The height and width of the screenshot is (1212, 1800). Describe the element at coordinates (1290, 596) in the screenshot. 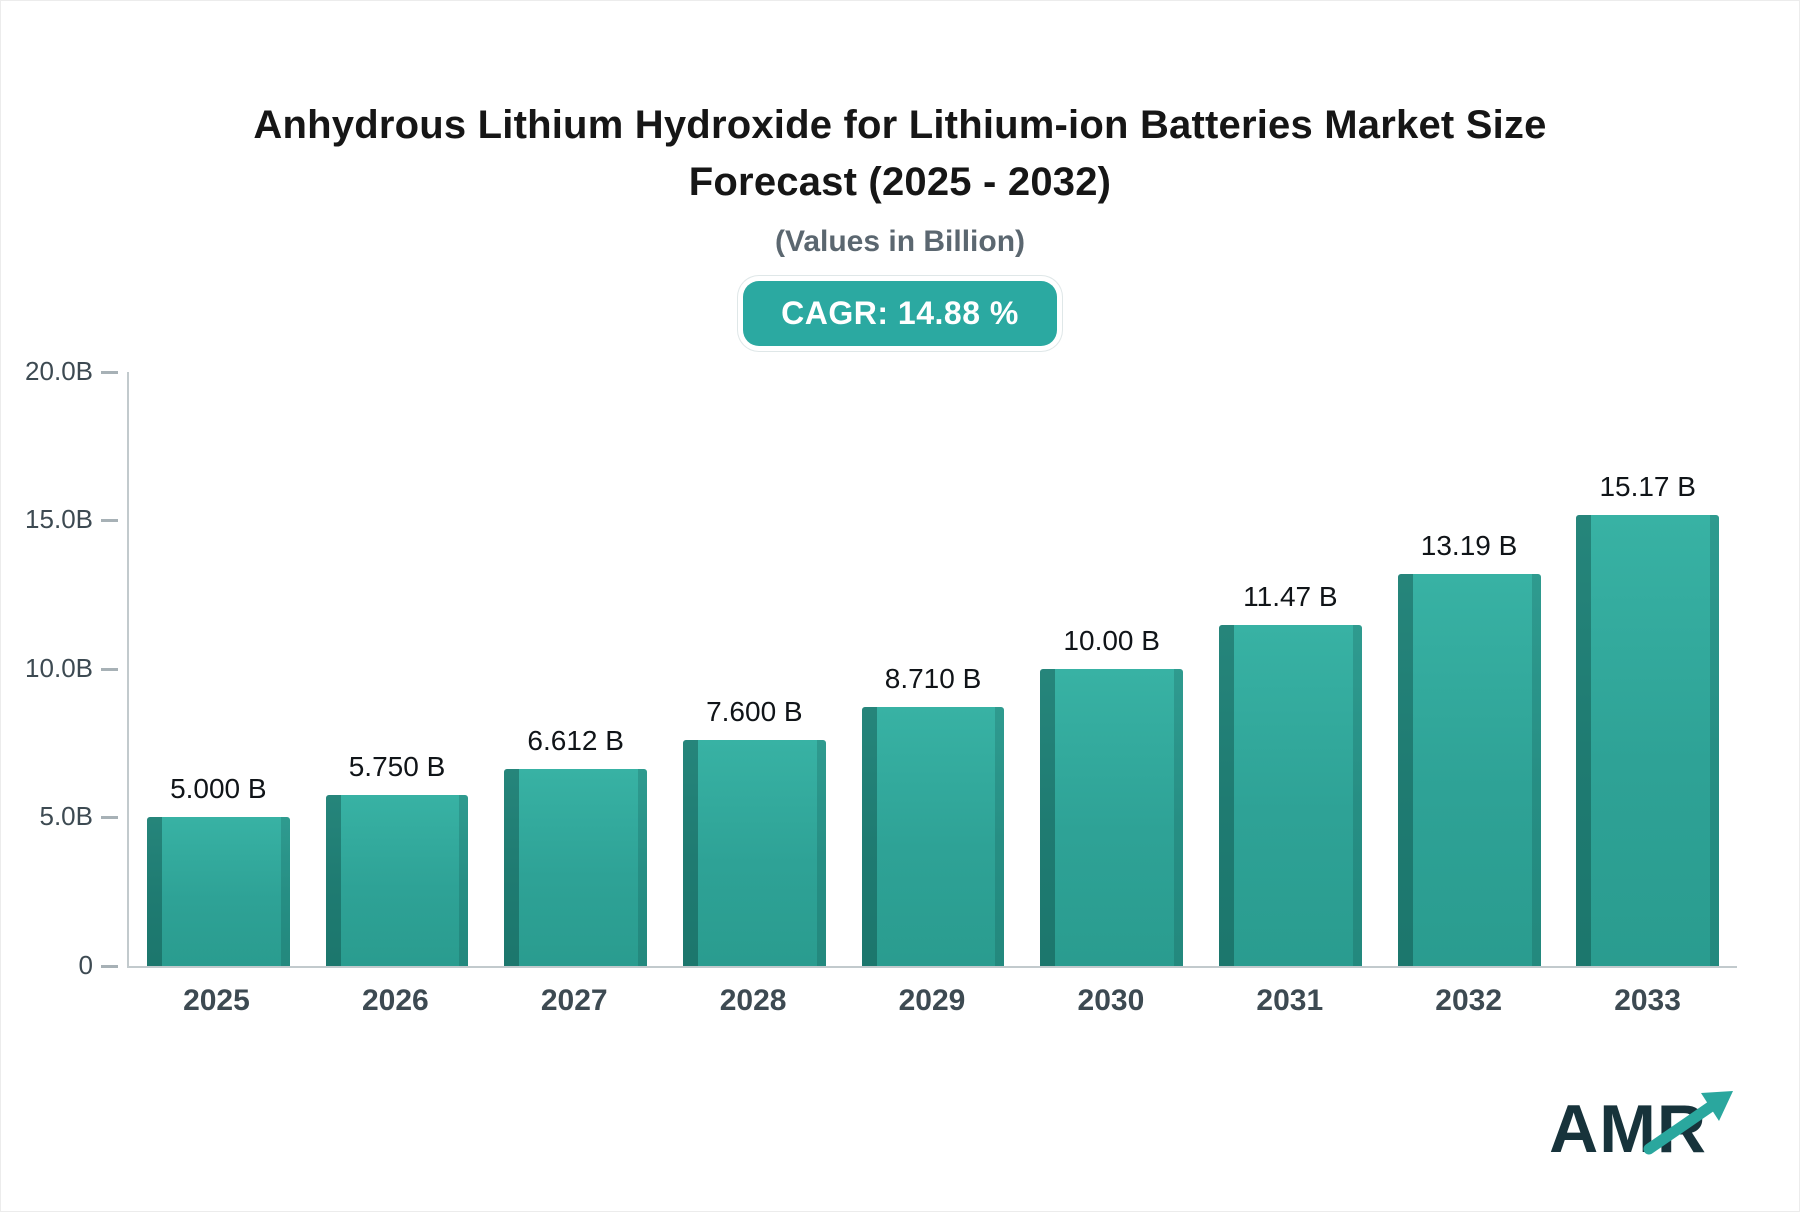

I see `bar-value-label: 11.47 B` at that location.